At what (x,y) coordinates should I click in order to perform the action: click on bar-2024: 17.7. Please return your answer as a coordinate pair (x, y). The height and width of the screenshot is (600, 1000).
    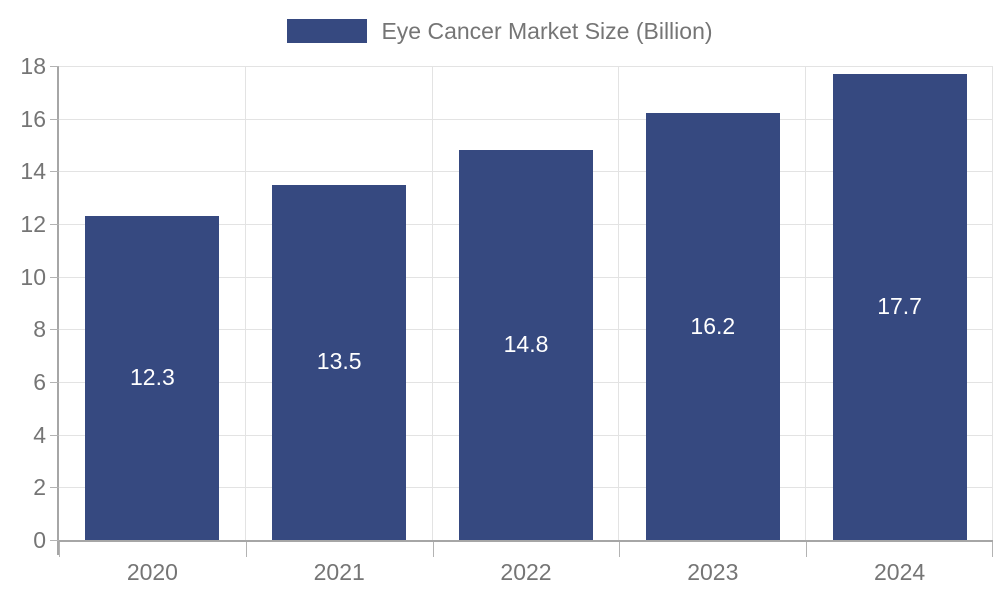
    Looking at the image, I should click on (899, 306).